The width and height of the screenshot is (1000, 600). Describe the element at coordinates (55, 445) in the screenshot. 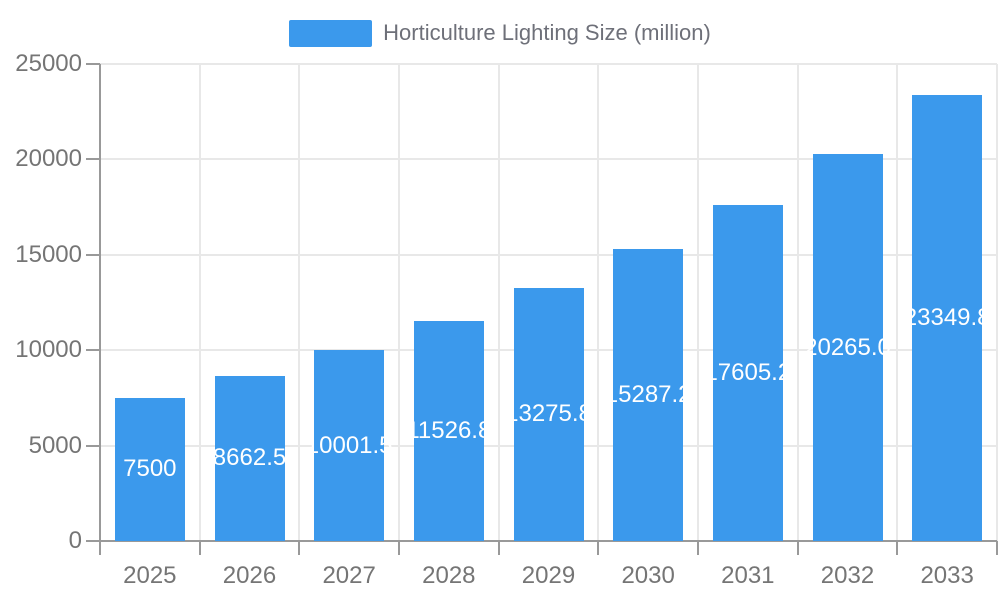

I see `y-axis-label: 5000` at that location.